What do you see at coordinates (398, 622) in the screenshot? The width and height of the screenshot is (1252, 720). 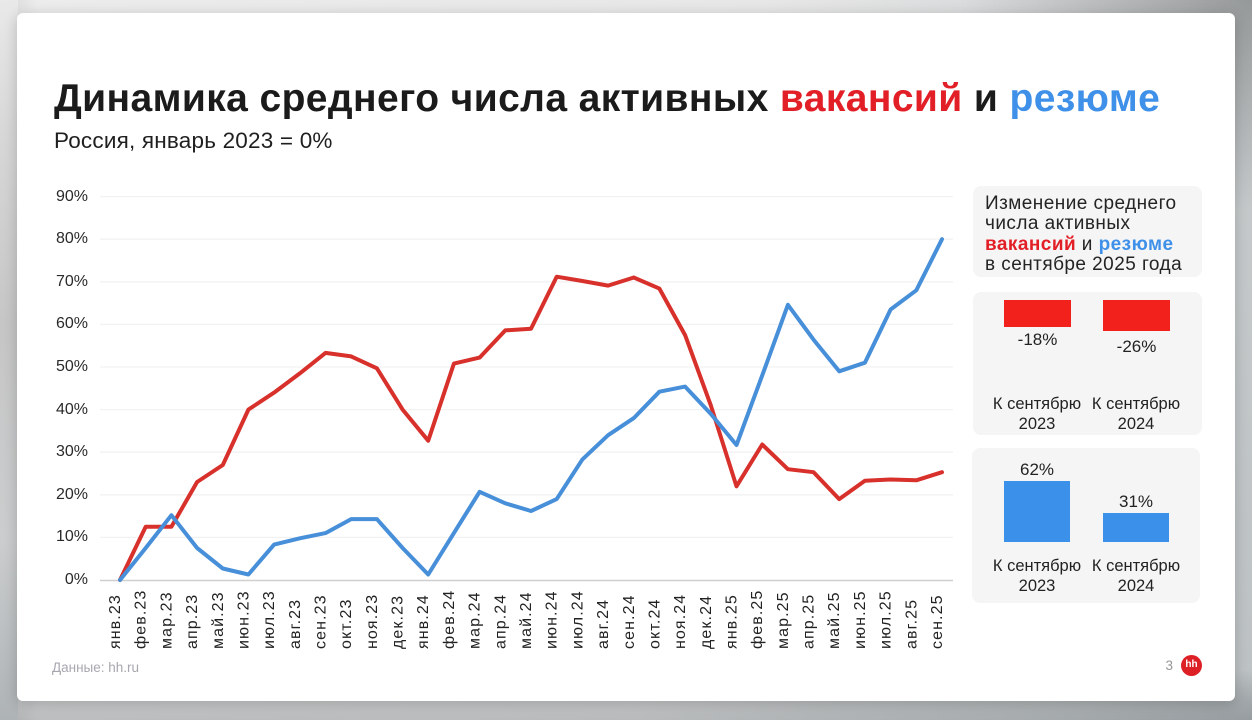 I see `svg-text: дек.23` at bounding box center [398, 622].